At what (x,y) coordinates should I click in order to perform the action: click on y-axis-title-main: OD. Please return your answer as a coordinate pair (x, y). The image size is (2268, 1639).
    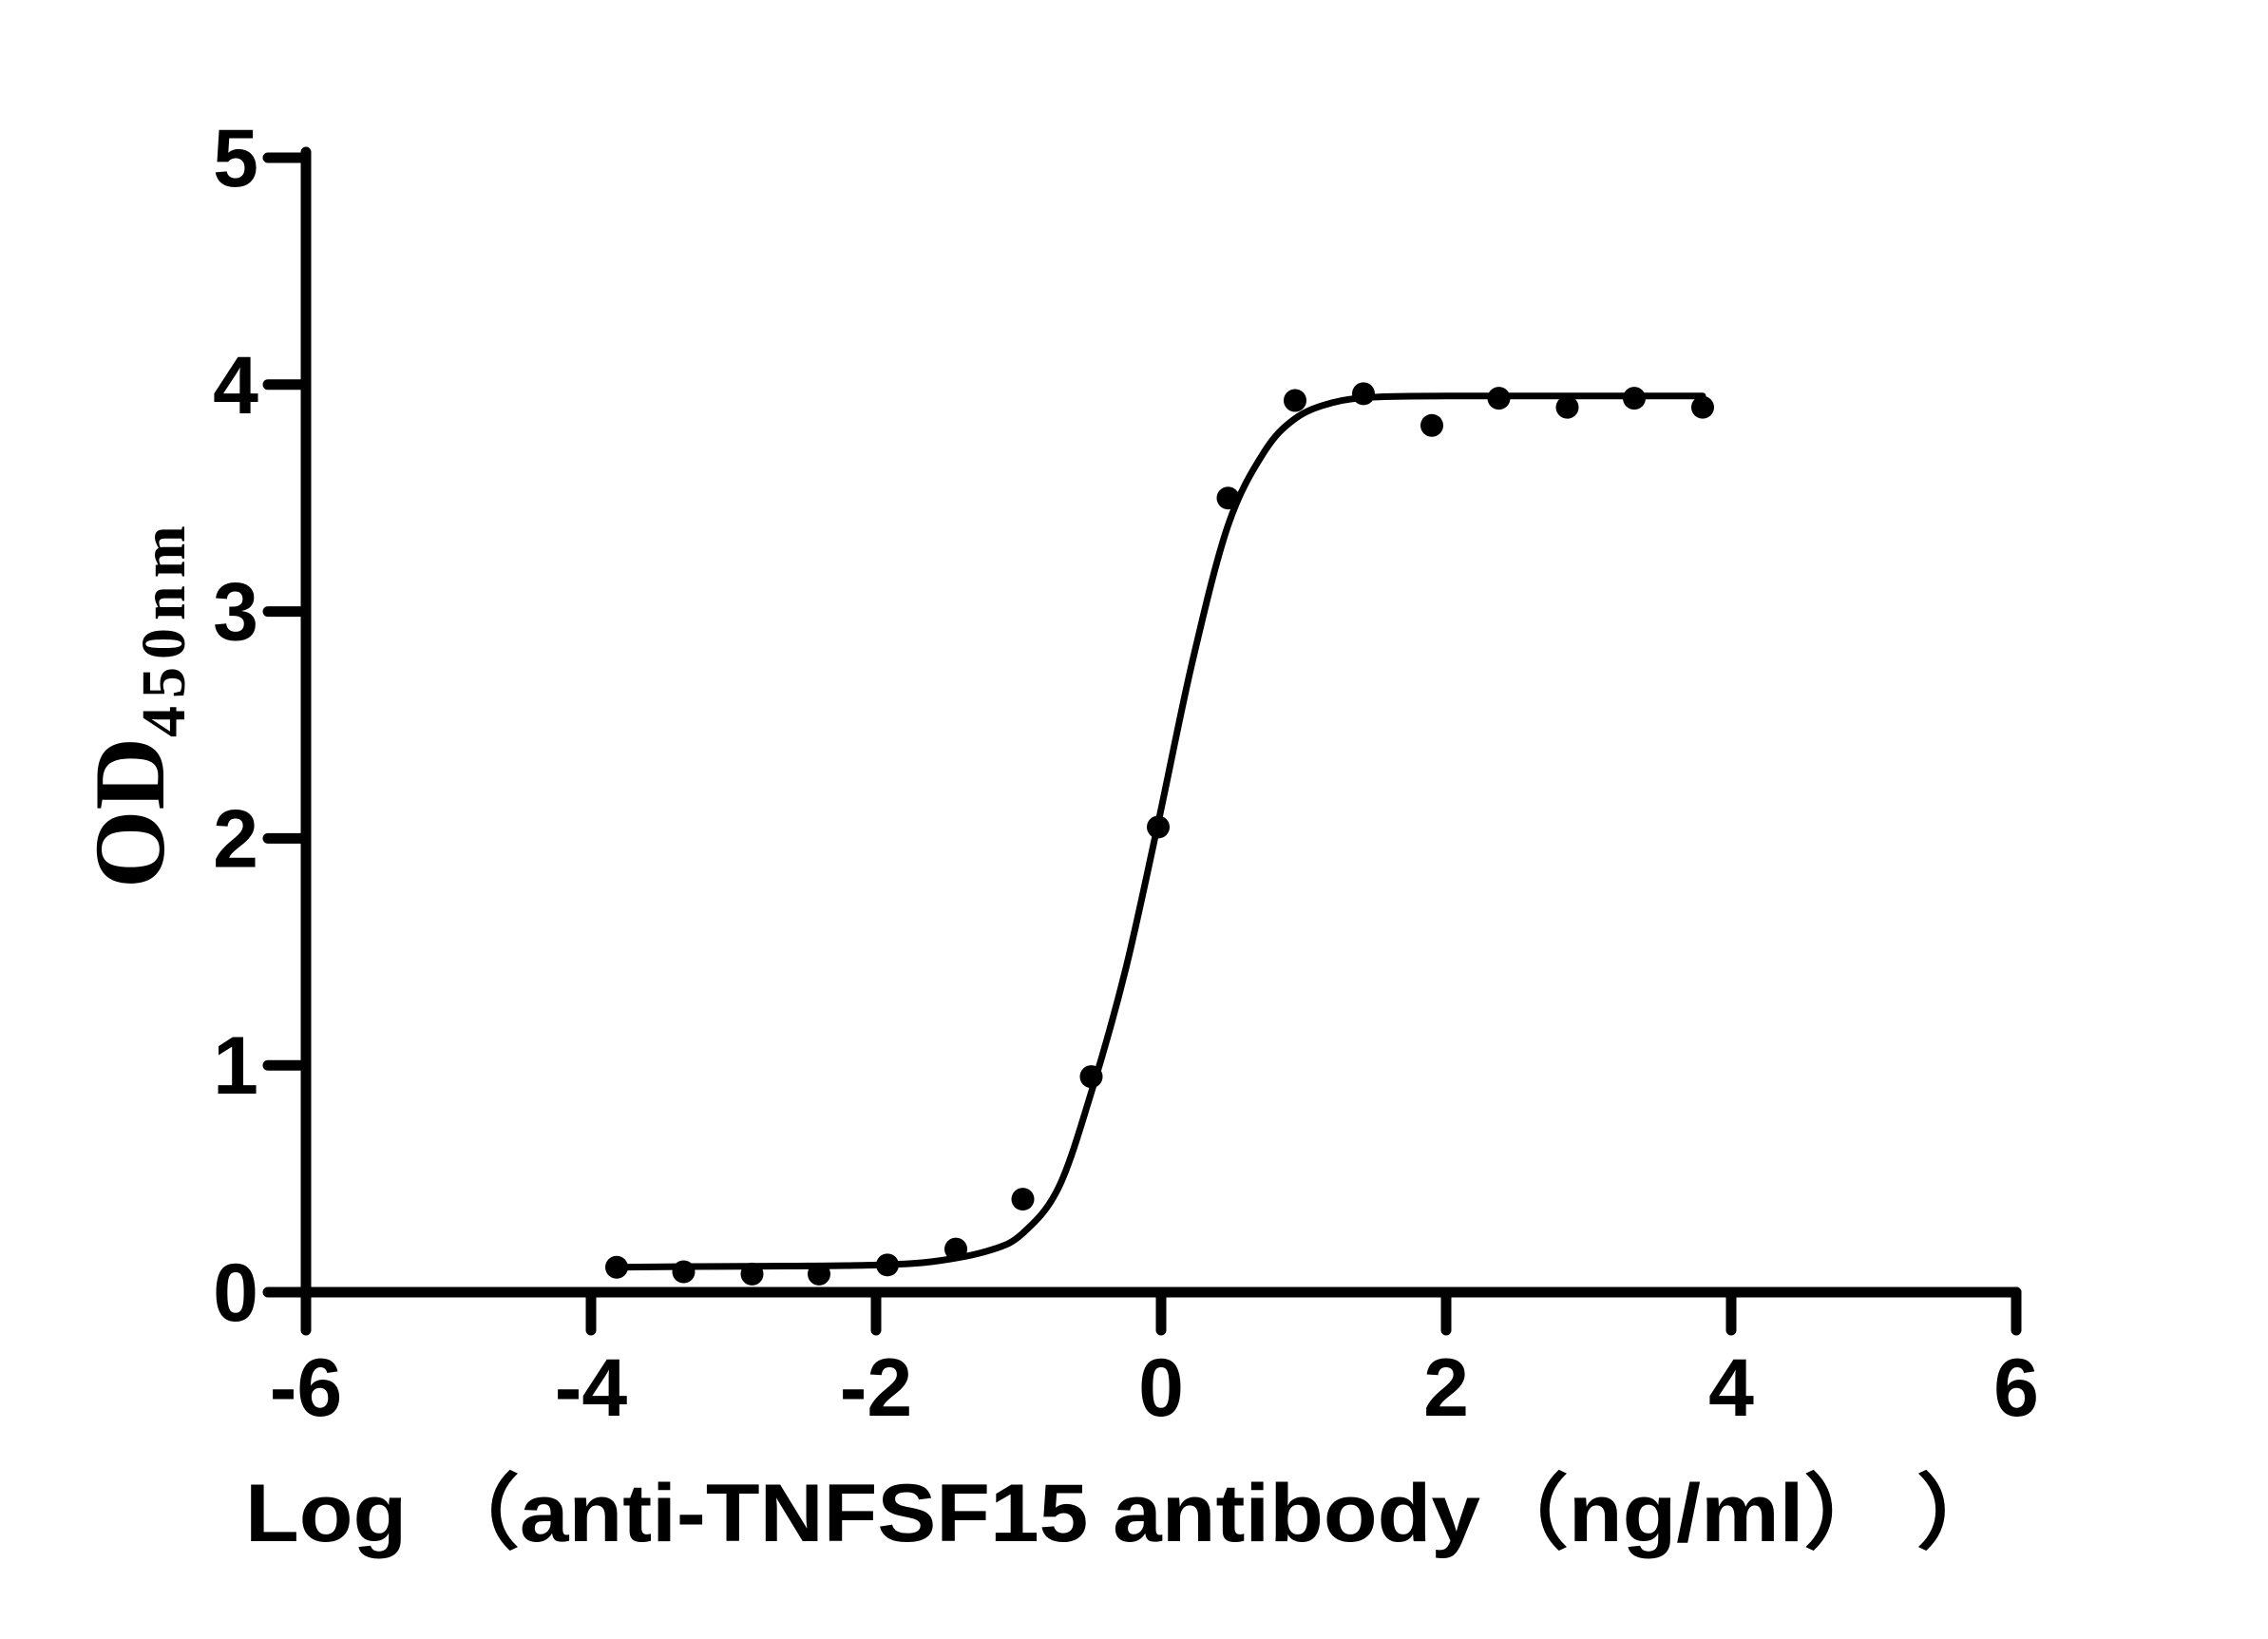
    Looking at the image, I should click on (129, 812).